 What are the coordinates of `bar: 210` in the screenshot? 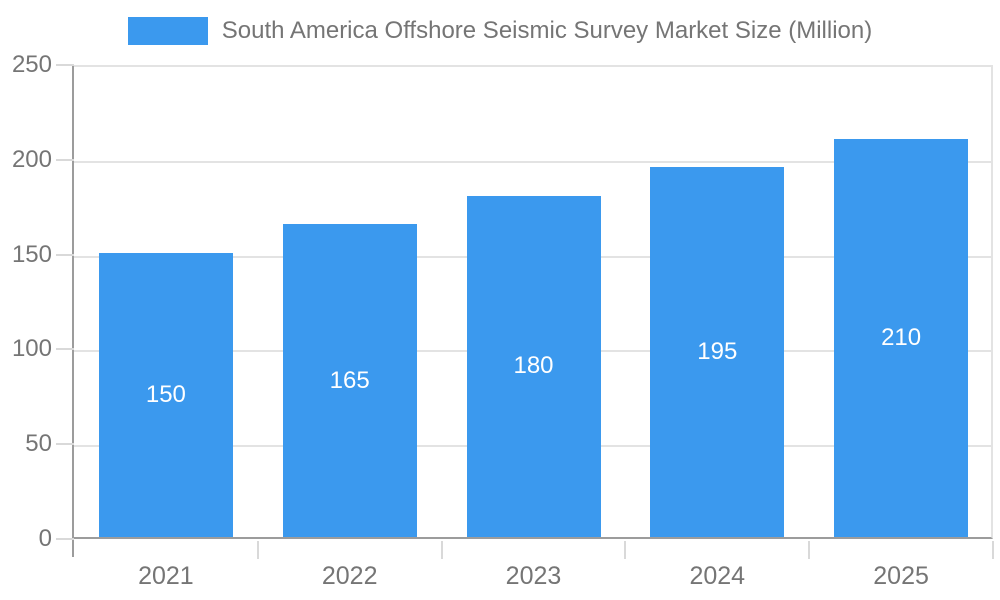 It's located at (901, 337).